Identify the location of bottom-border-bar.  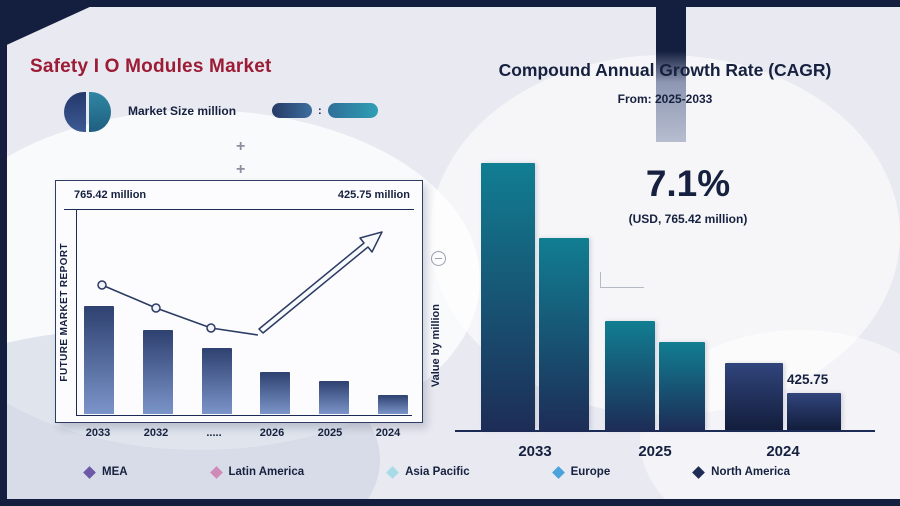
(450, 502).